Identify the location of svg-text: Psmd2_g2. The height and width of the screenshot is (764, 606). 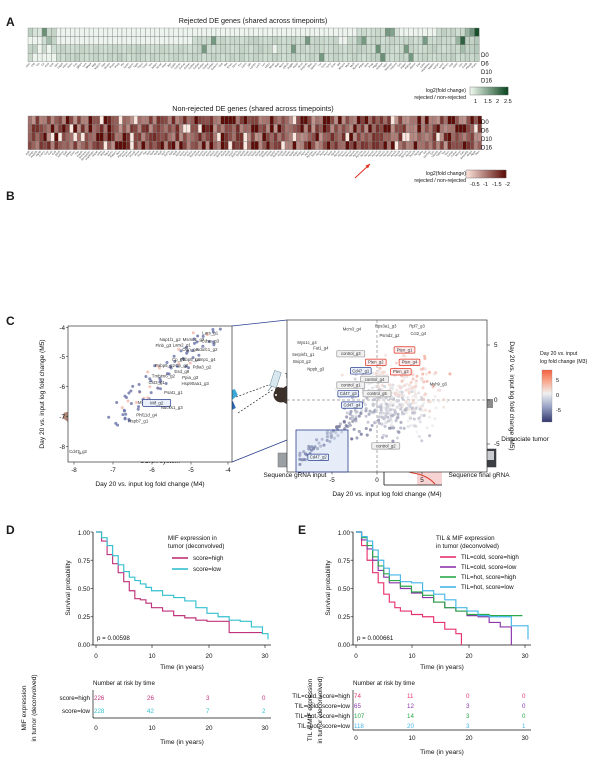
(389, 335).